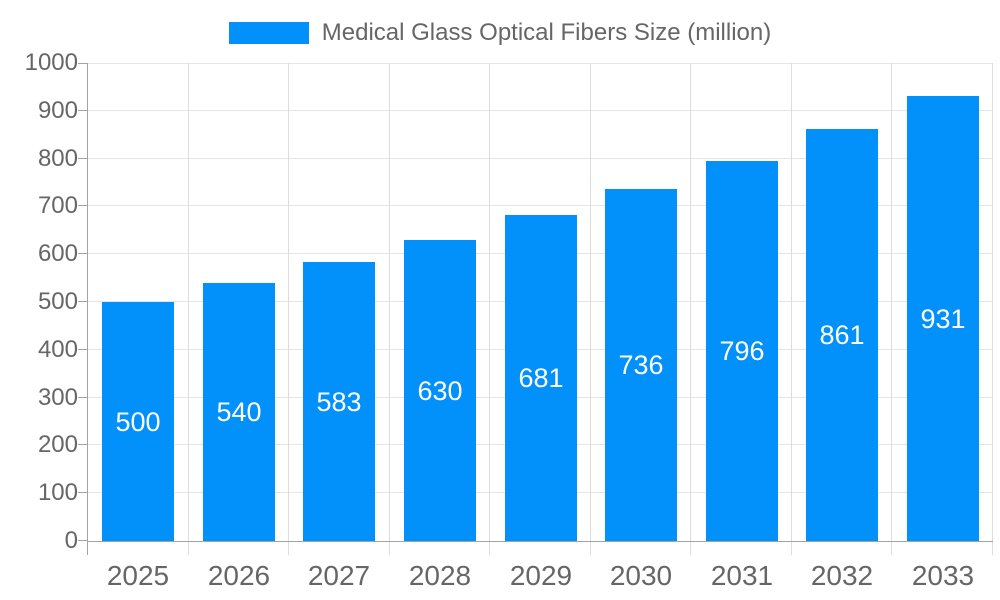 The height and width of the screenshot is (600, 1000). What do you see at coordinates (87, 309) in the screenshot?
I see `y-axis-line` at bounding box center [87, 309].